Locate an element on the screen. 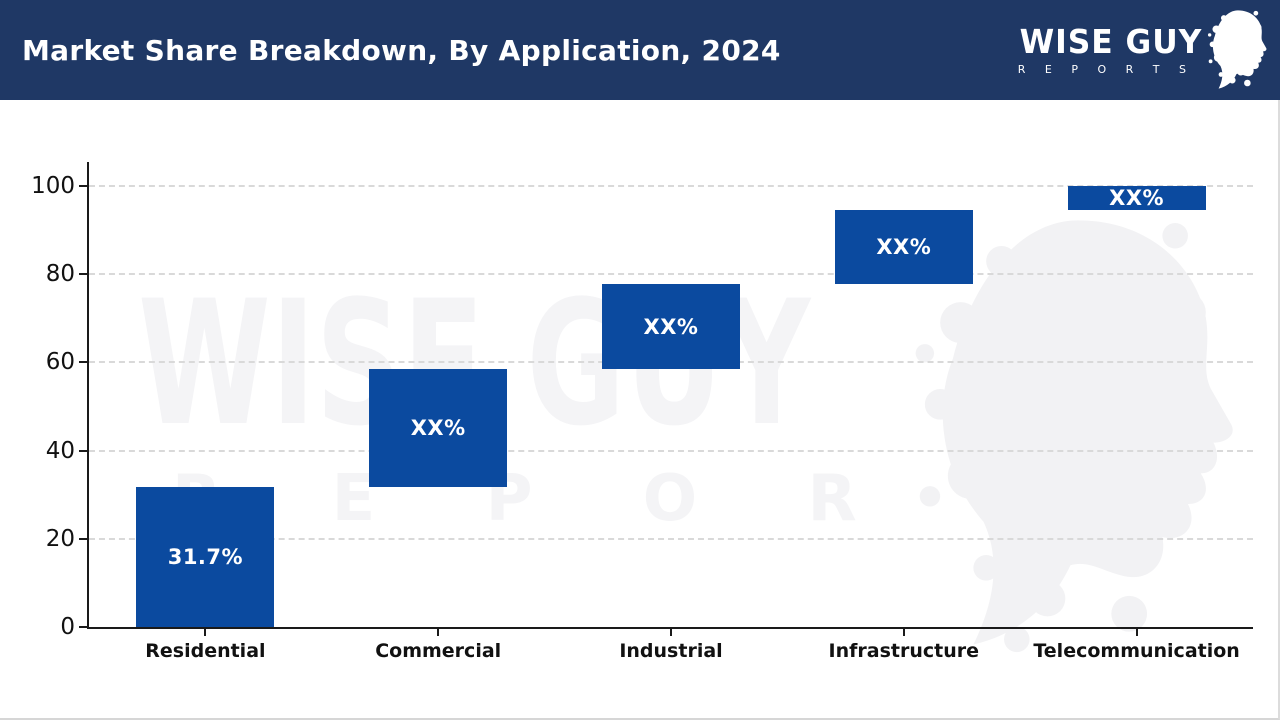 This screenshot has width=1280, height=720. wise-guy-logo: WISE GUY R E P O R T S is located at coordinates (1145, 50).